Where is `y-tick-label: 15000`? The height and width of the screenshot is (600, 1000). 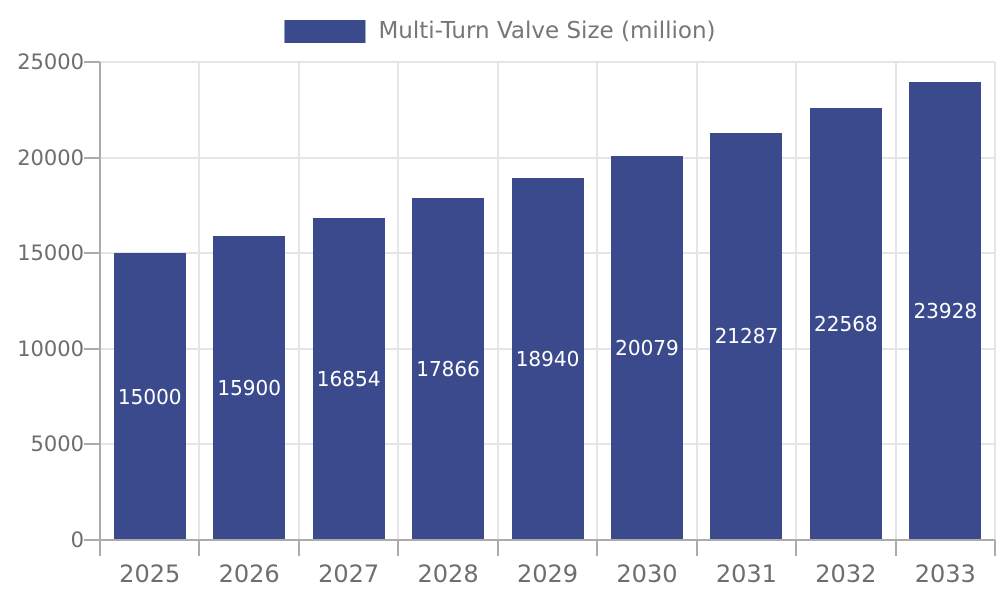 y-tick-label: 15000 is located at coordinates (50, 253).